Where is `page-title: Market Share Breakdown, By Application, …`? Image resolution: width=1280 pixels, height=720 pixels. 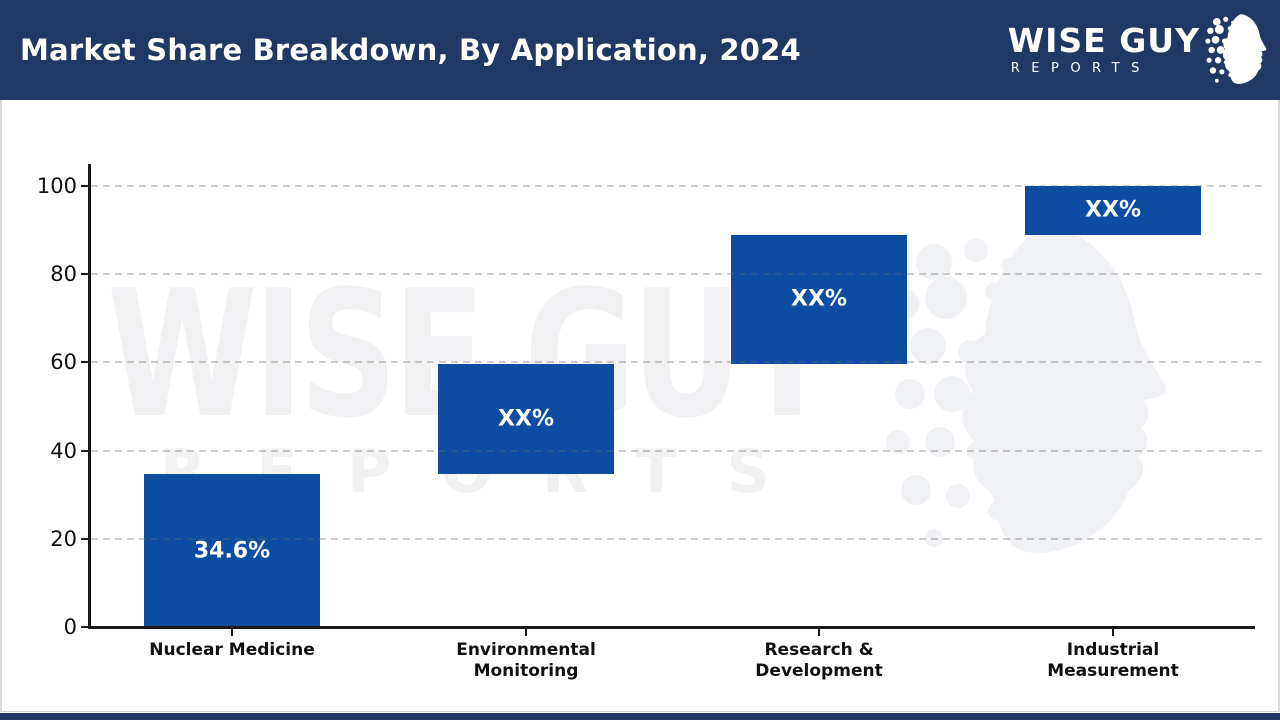 page-title: Market Share Breakdown, By Application, … is located at coordinates (410, 50).